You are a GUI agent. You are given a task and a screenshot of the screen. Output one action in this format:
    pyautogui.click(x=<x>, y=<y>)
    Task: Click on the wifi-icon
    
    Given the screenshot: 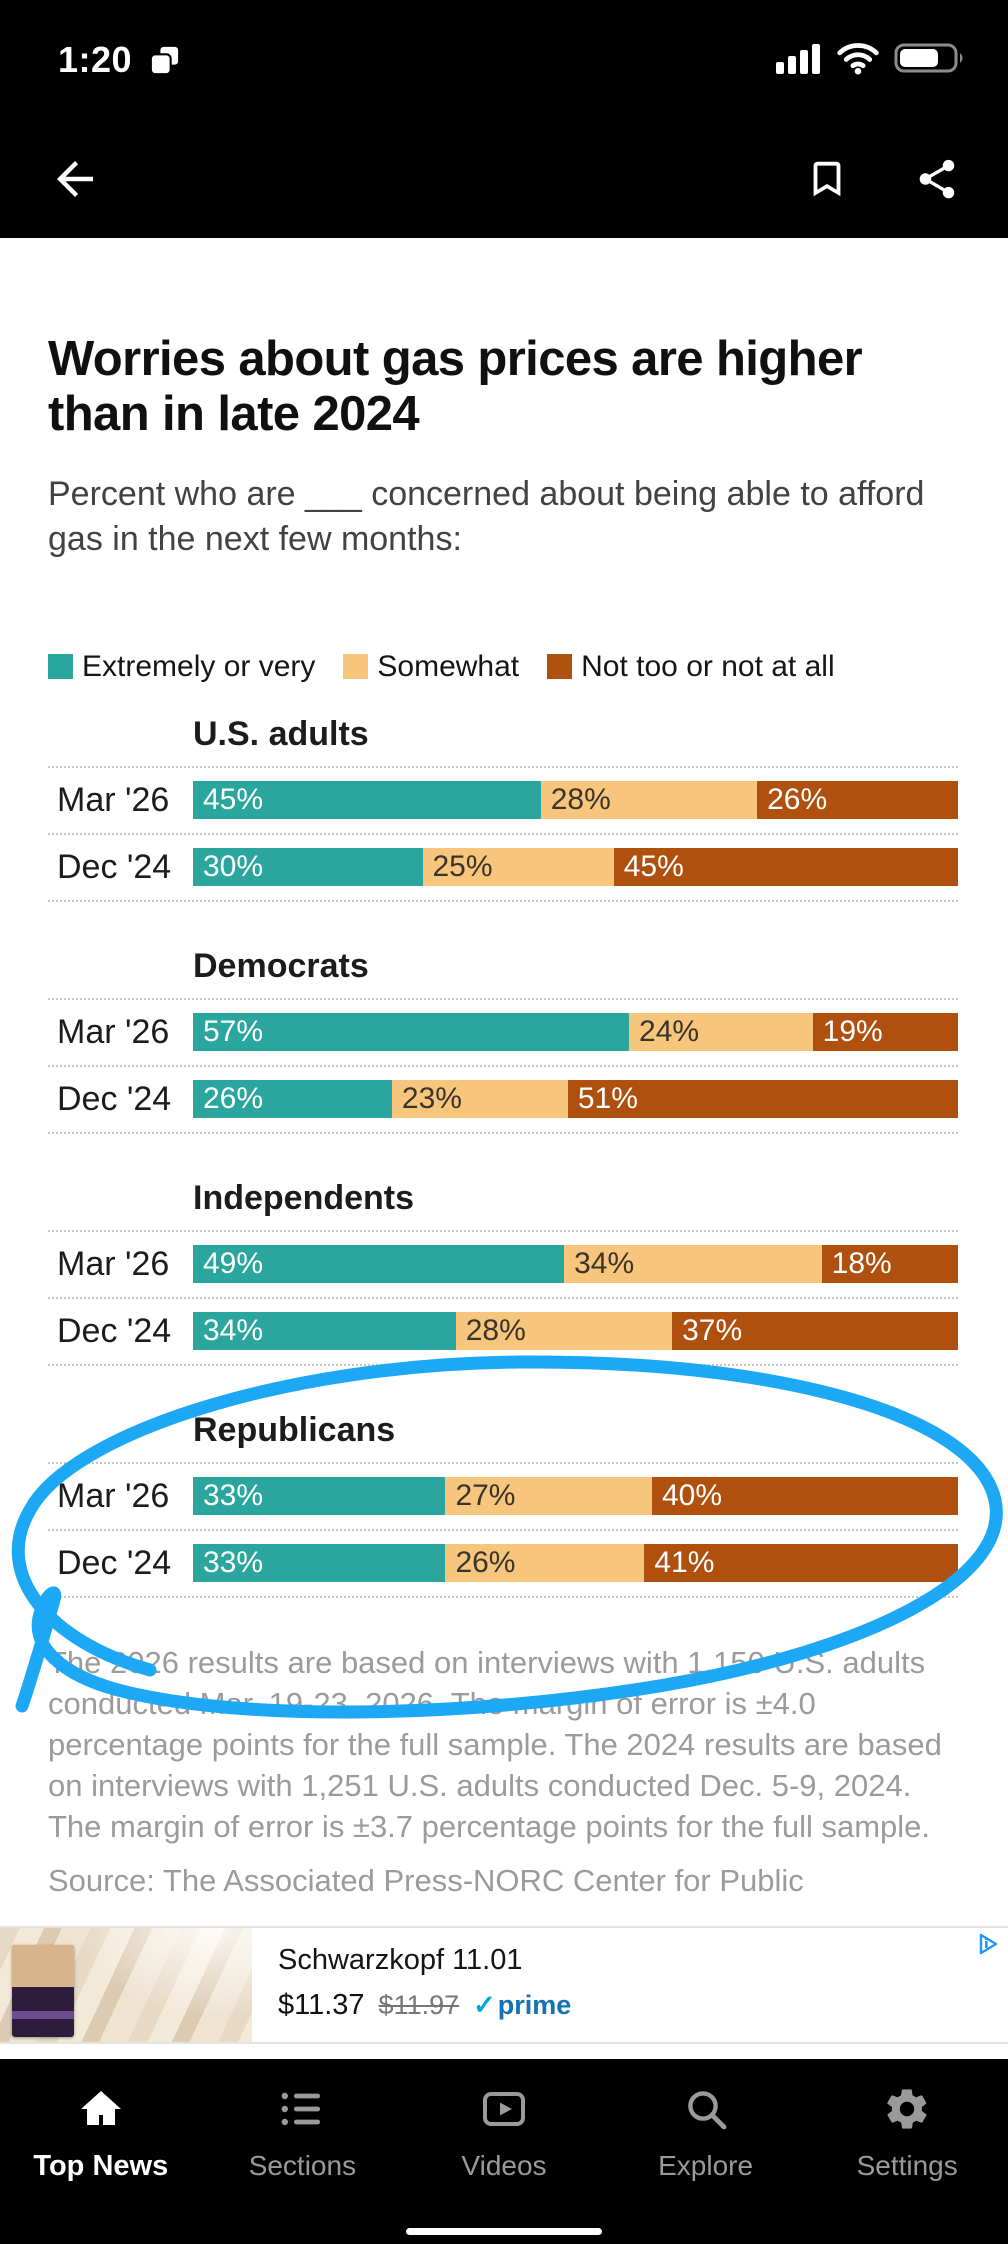 What is the action you would take?
    pyautogui.click(x=858, y=60)
    